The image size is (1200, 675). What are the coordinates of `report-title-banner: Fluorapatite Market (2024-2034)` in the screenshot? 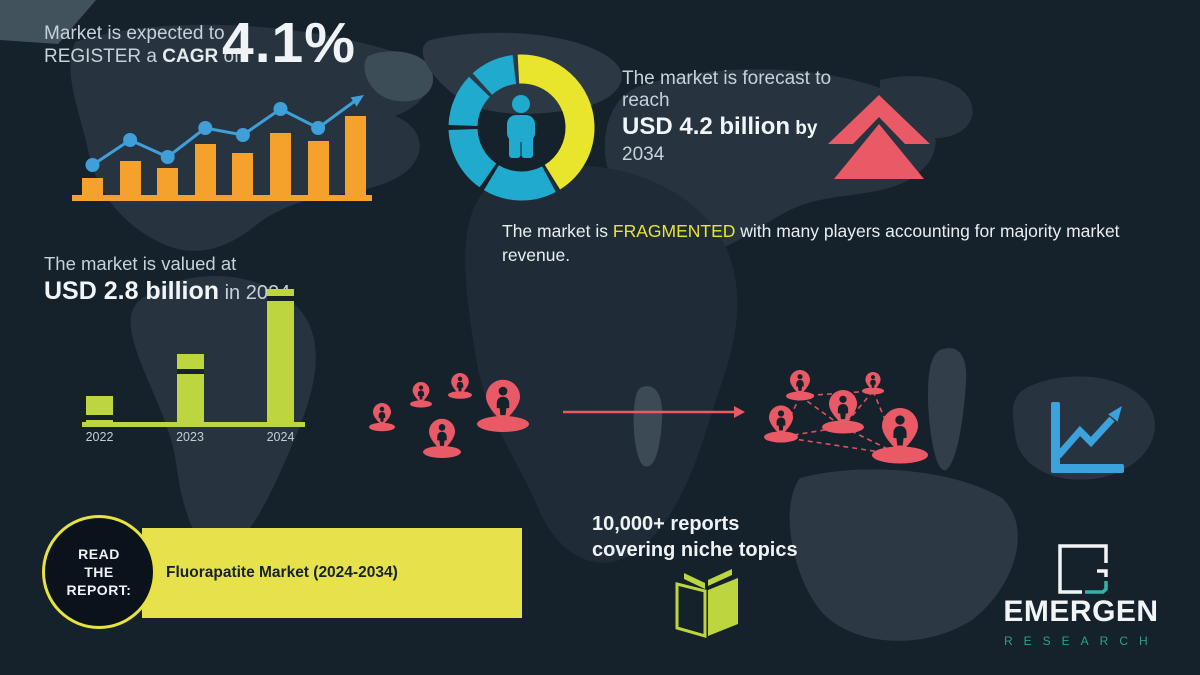 It's located at (332, 573).